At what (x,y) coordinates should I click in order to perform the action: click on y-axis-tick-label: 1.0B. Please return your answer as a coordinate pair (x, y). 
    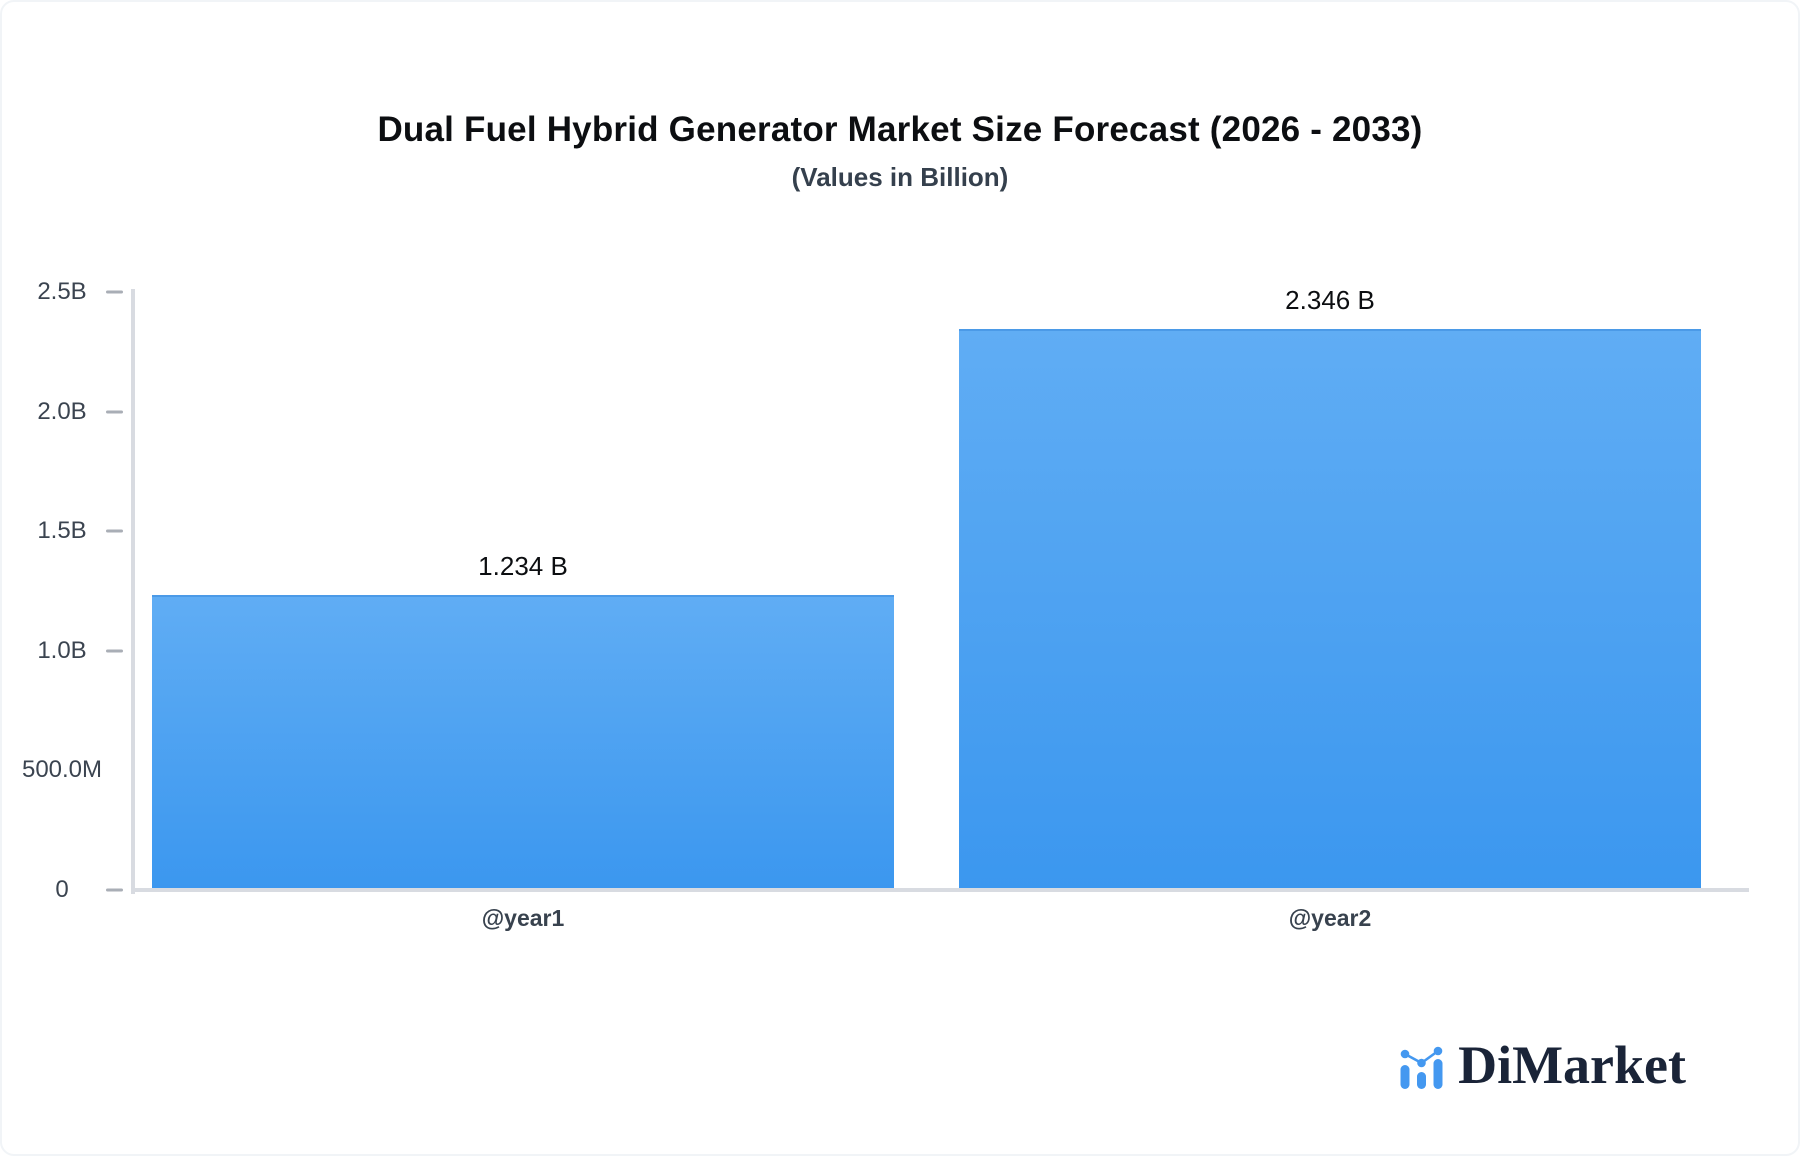
    Looking at the image, I should click on (62, 650).